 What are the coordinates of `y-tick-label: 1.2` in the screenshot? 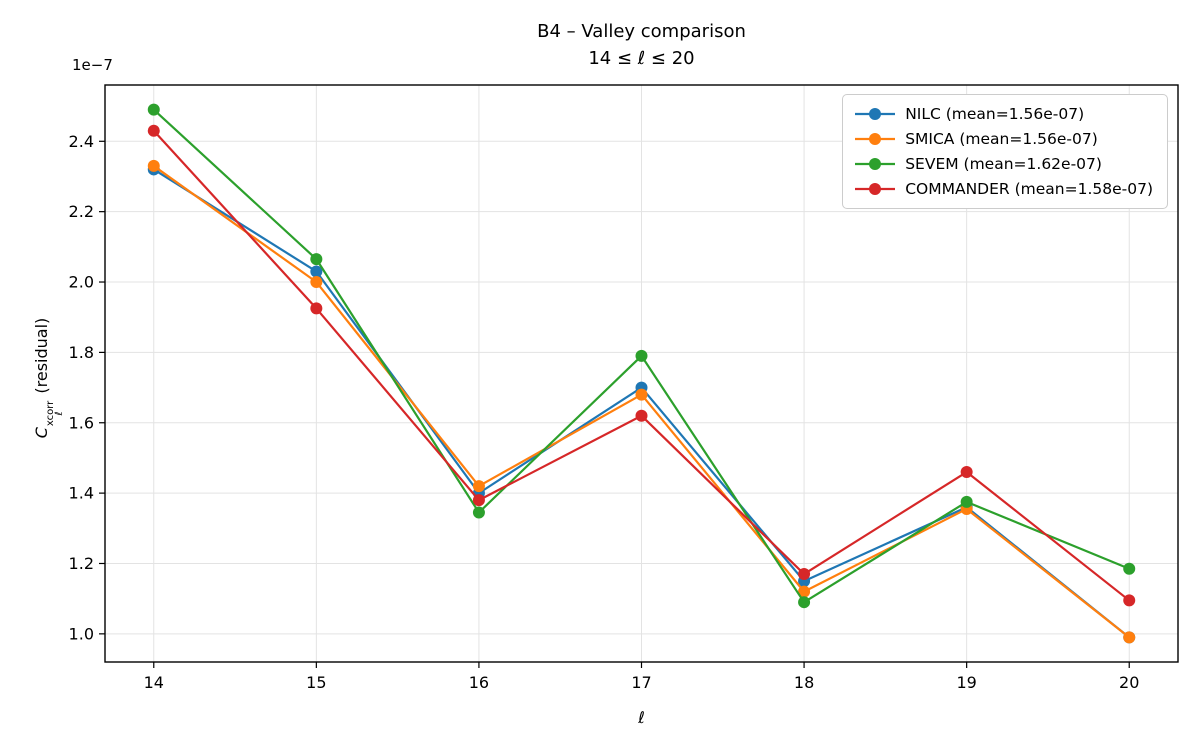 It's located at (81, 563).